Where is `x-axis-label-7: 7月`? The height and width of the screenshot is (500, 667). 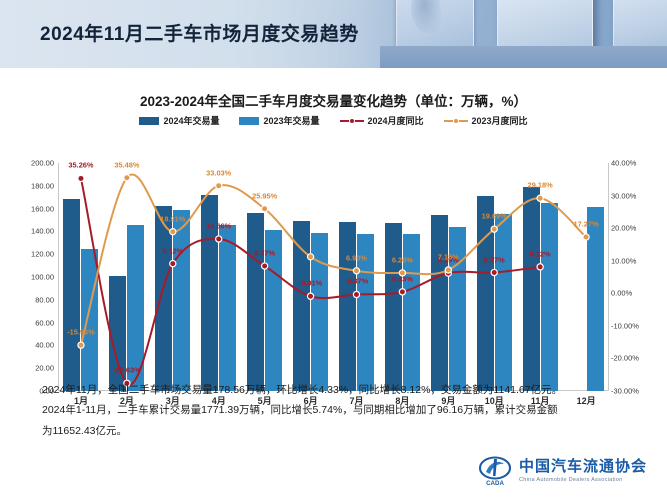
x-axis-label-7: 7月 is located at coordinates (356, 401).